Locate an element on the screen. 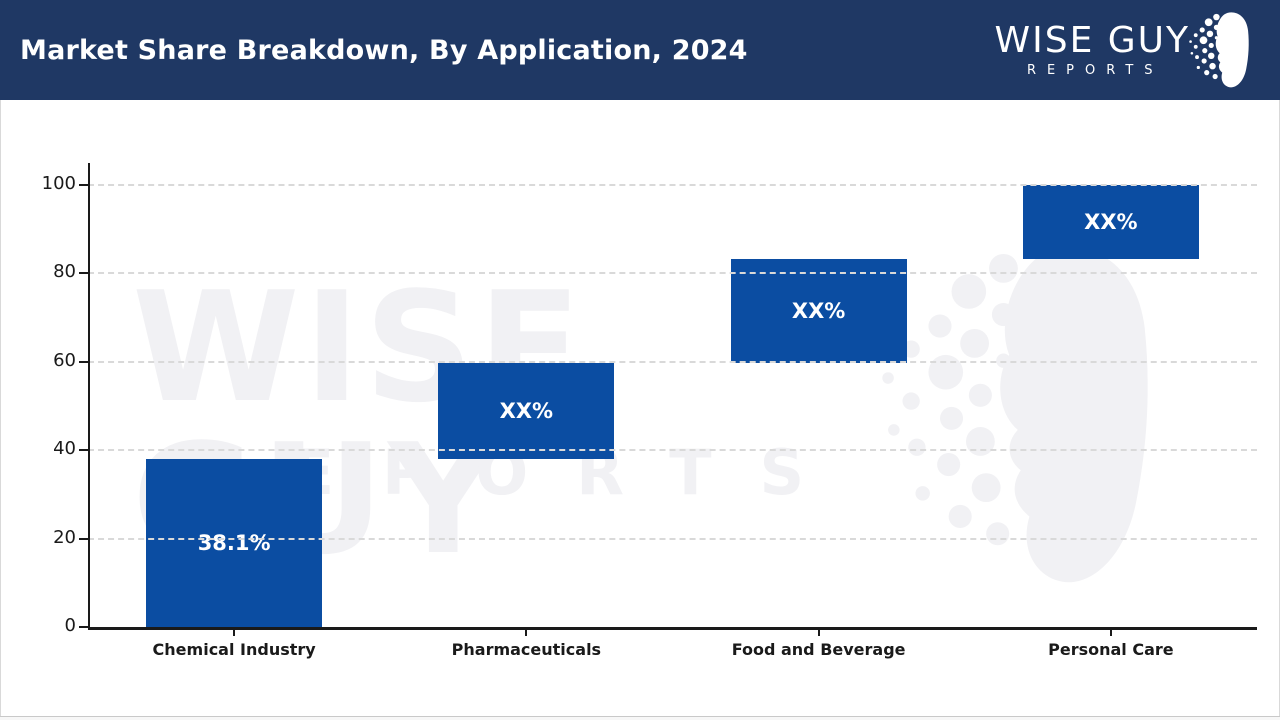 The width and height of the screenshot is (1280, 720). brand-subname: REPORTS is located at coordinates (1095, 70).